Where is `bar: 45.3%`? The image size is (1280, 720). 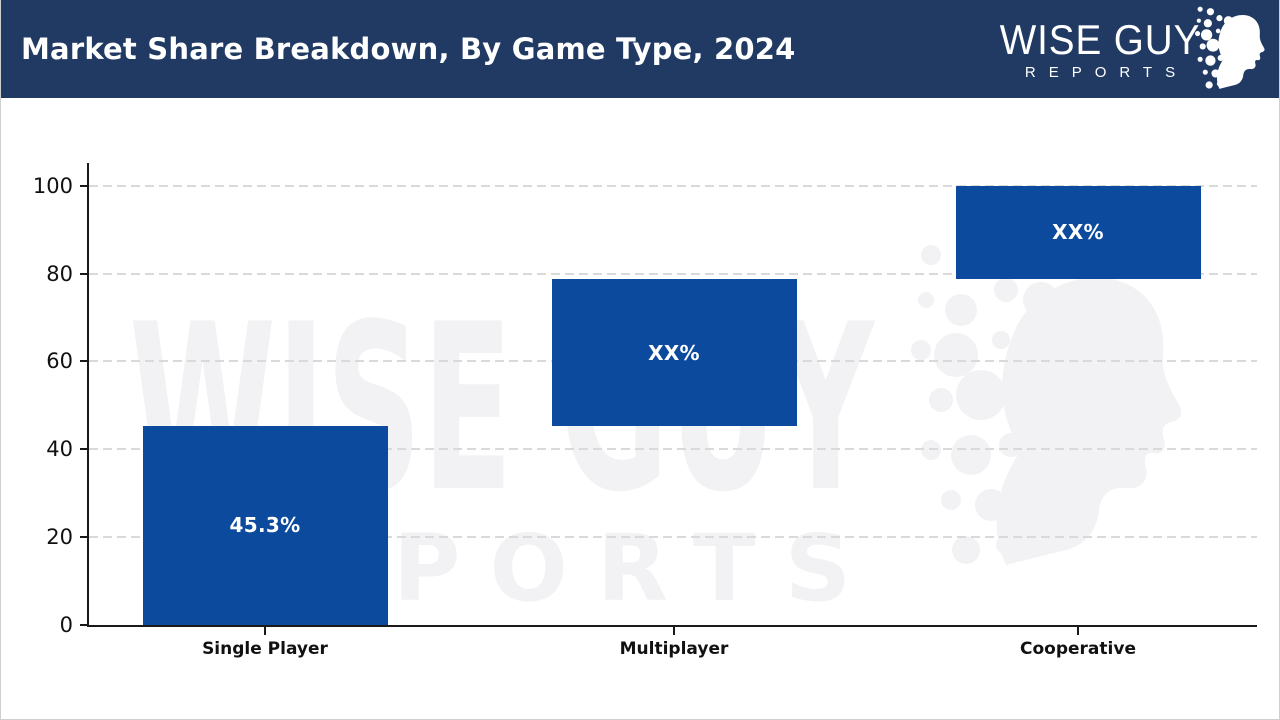
bar: 45.3% is located at coordinates (265, 525).